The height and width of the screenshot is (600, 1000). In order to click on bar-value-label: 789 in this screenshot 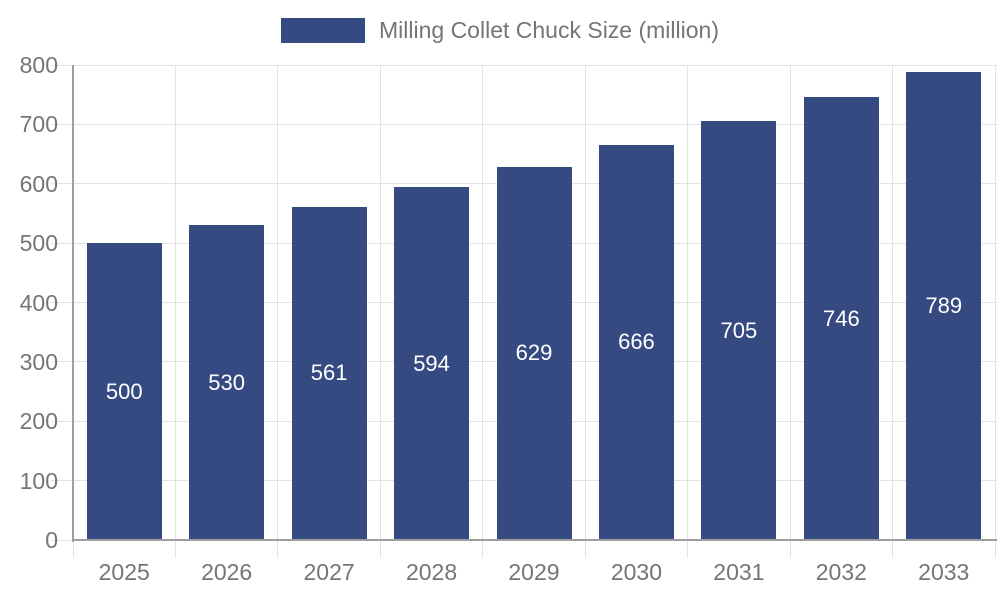, I will do `click(944, 305)`.